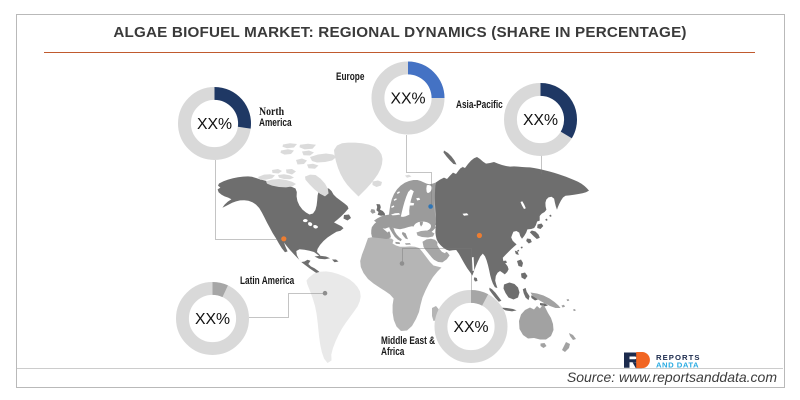 The image size is (800, 400). Describe the element at coordinates (678, 357) in the screenshot. I see `svg-text: REPORTS` at that location.